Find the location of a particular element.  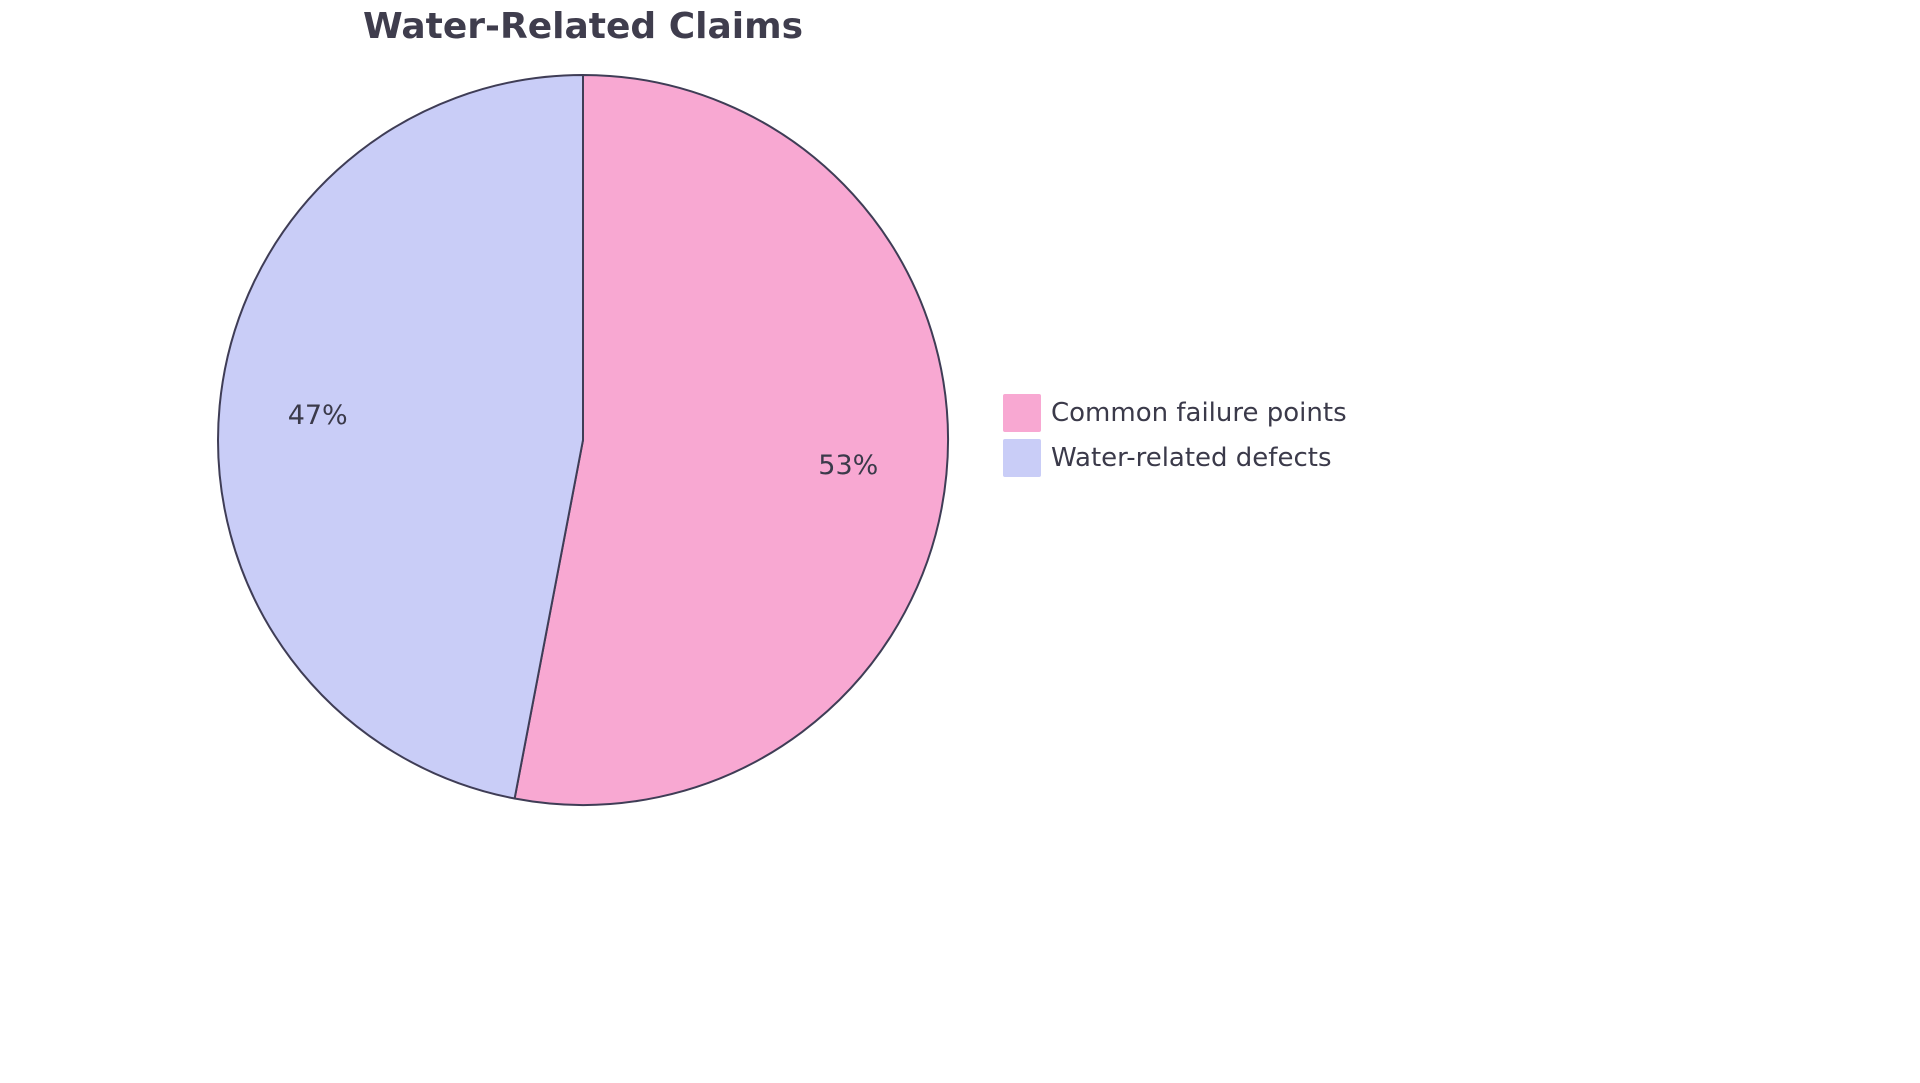

legend-item: Common failure points is located at coordinates (1175, 413).